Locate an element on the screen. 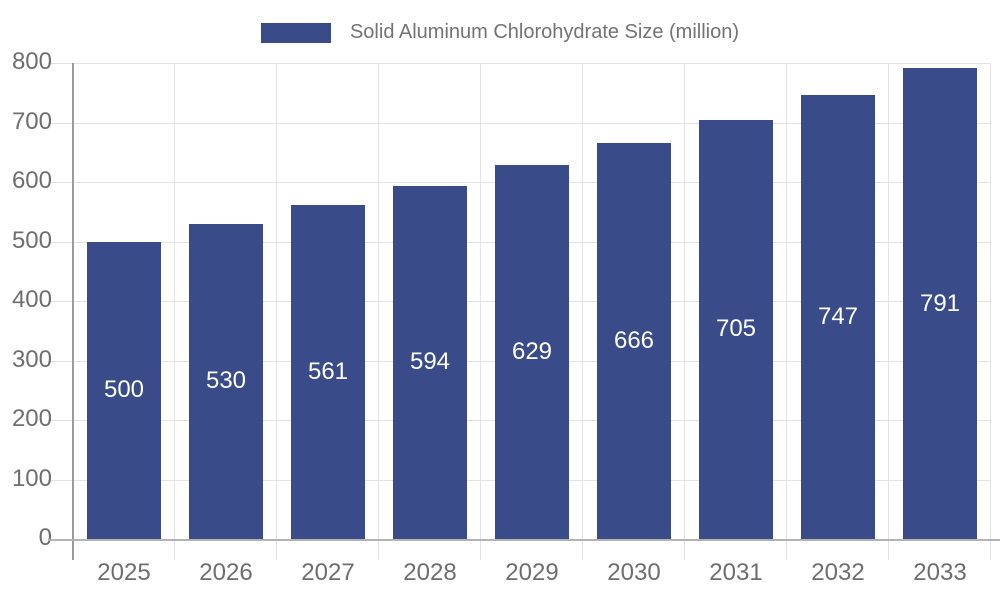  y-tick-label: 500 is located at coordinates (31, 240).